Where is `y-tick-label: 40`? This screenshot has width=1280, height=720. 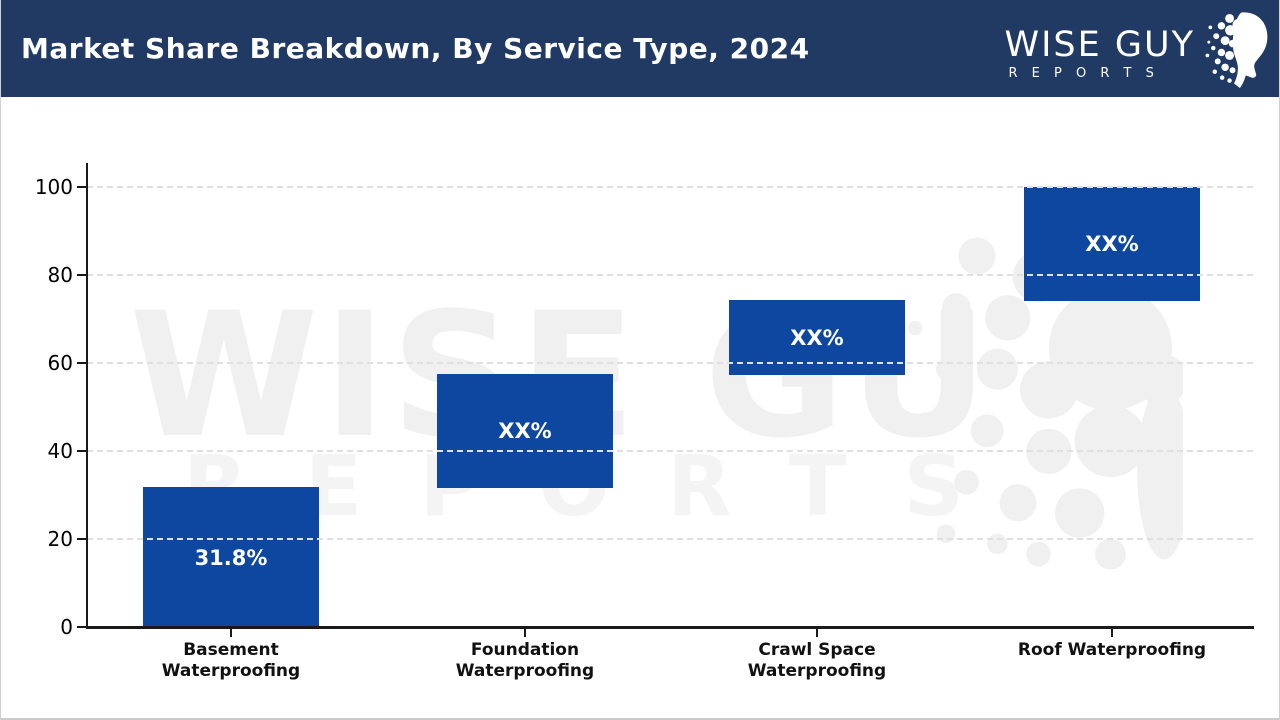 y-tick-label: 40 is located at coordinates (60, 451).